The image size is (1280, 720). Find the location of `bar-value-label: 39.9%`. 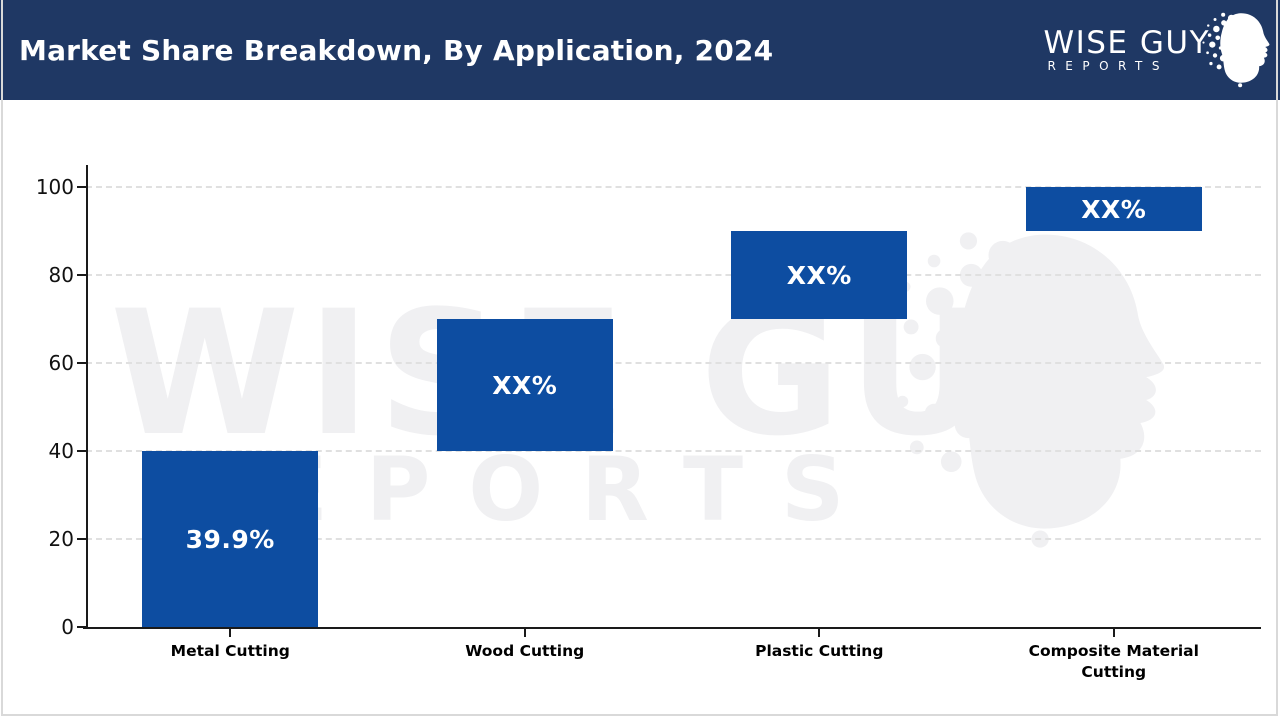

bar-value-label: 39.9% is located at coordinates (230, 539).